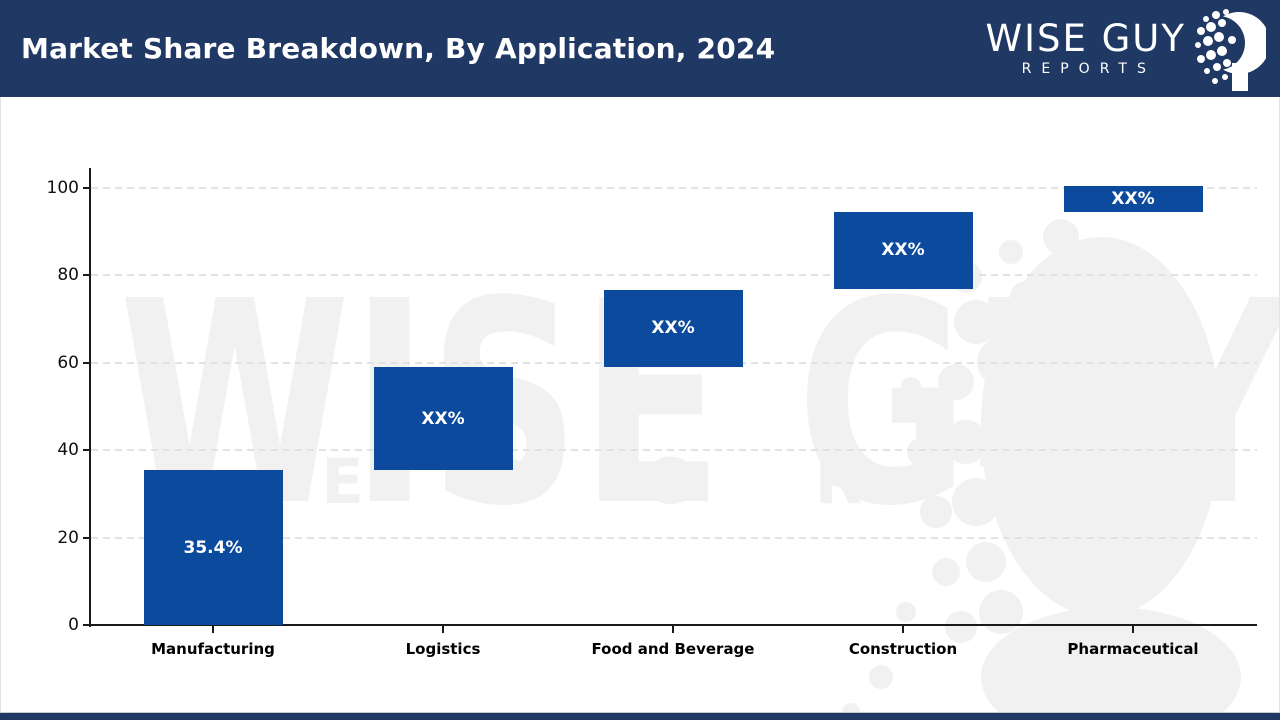 Image resolution: width=1280 pixels, height=720 pixels. I want to click on bar-food-and-beverage: XX%, so click(673, 328).